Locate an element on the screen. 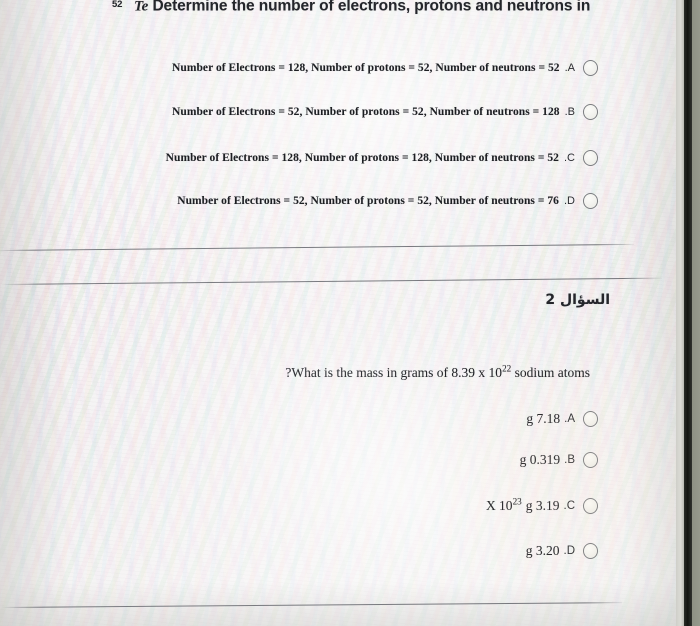 The width and height of the screenshot is (700, 626). option-text: g 3.20 is located at coordinates (542, 550).